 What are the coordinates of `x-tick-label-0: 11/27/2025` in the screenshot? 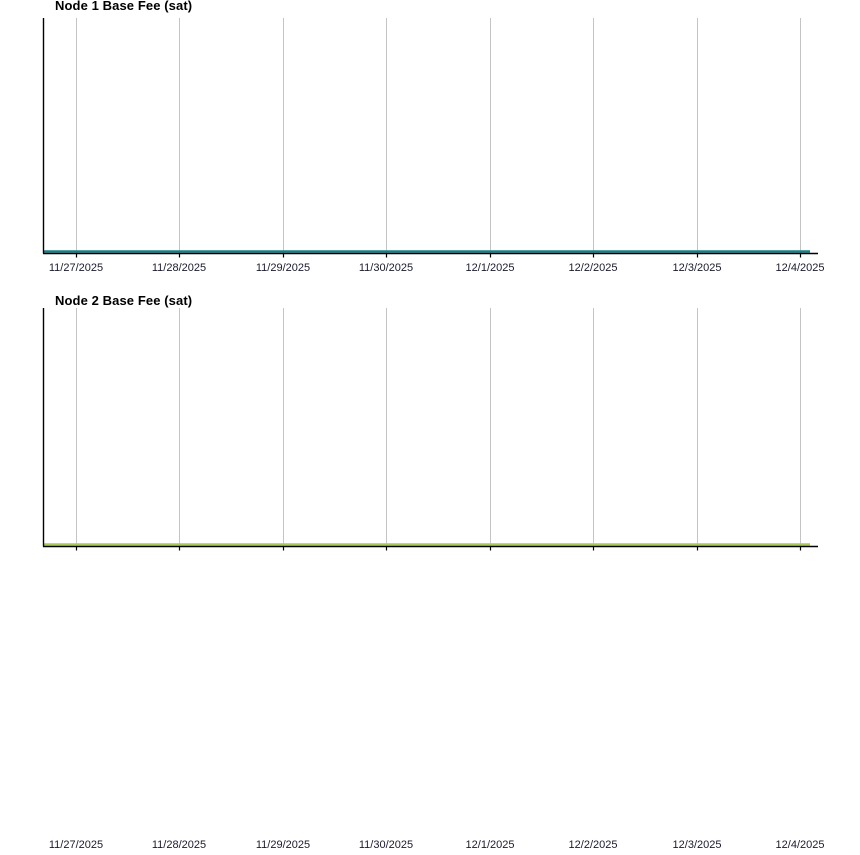 It's located at (76, 845).